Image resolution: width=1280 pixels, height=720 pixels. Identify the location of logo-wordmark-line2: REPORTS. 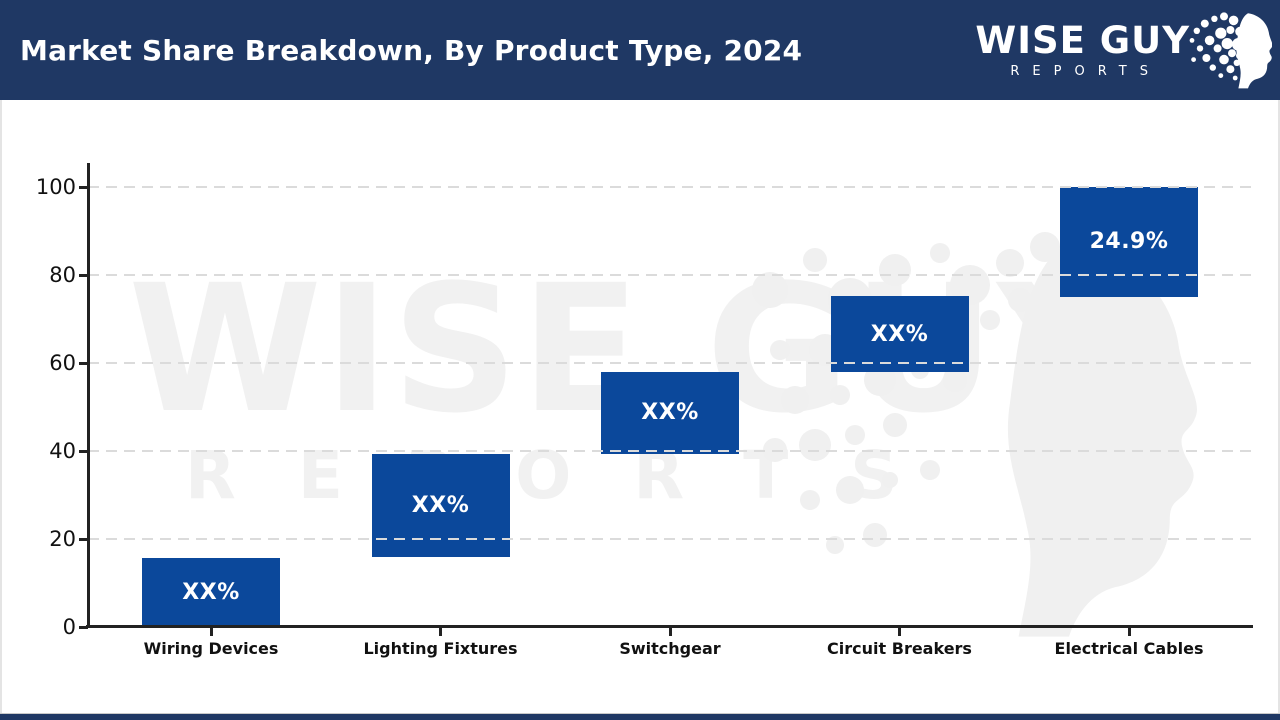
(1085, 71).